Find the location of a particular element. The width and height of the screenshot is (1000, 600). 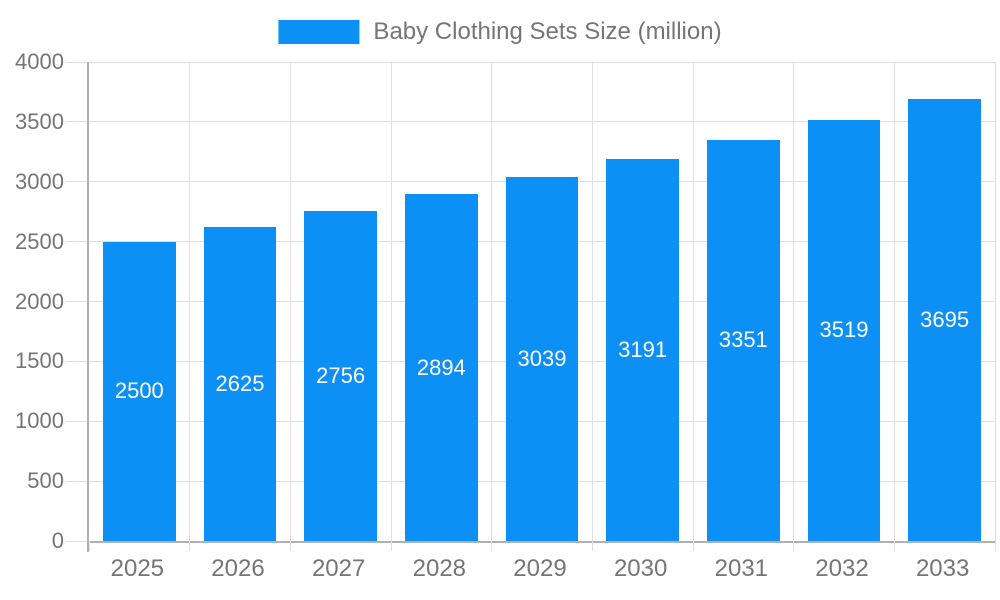

y-tick-label: 0 is located at coordinates (57, 540).